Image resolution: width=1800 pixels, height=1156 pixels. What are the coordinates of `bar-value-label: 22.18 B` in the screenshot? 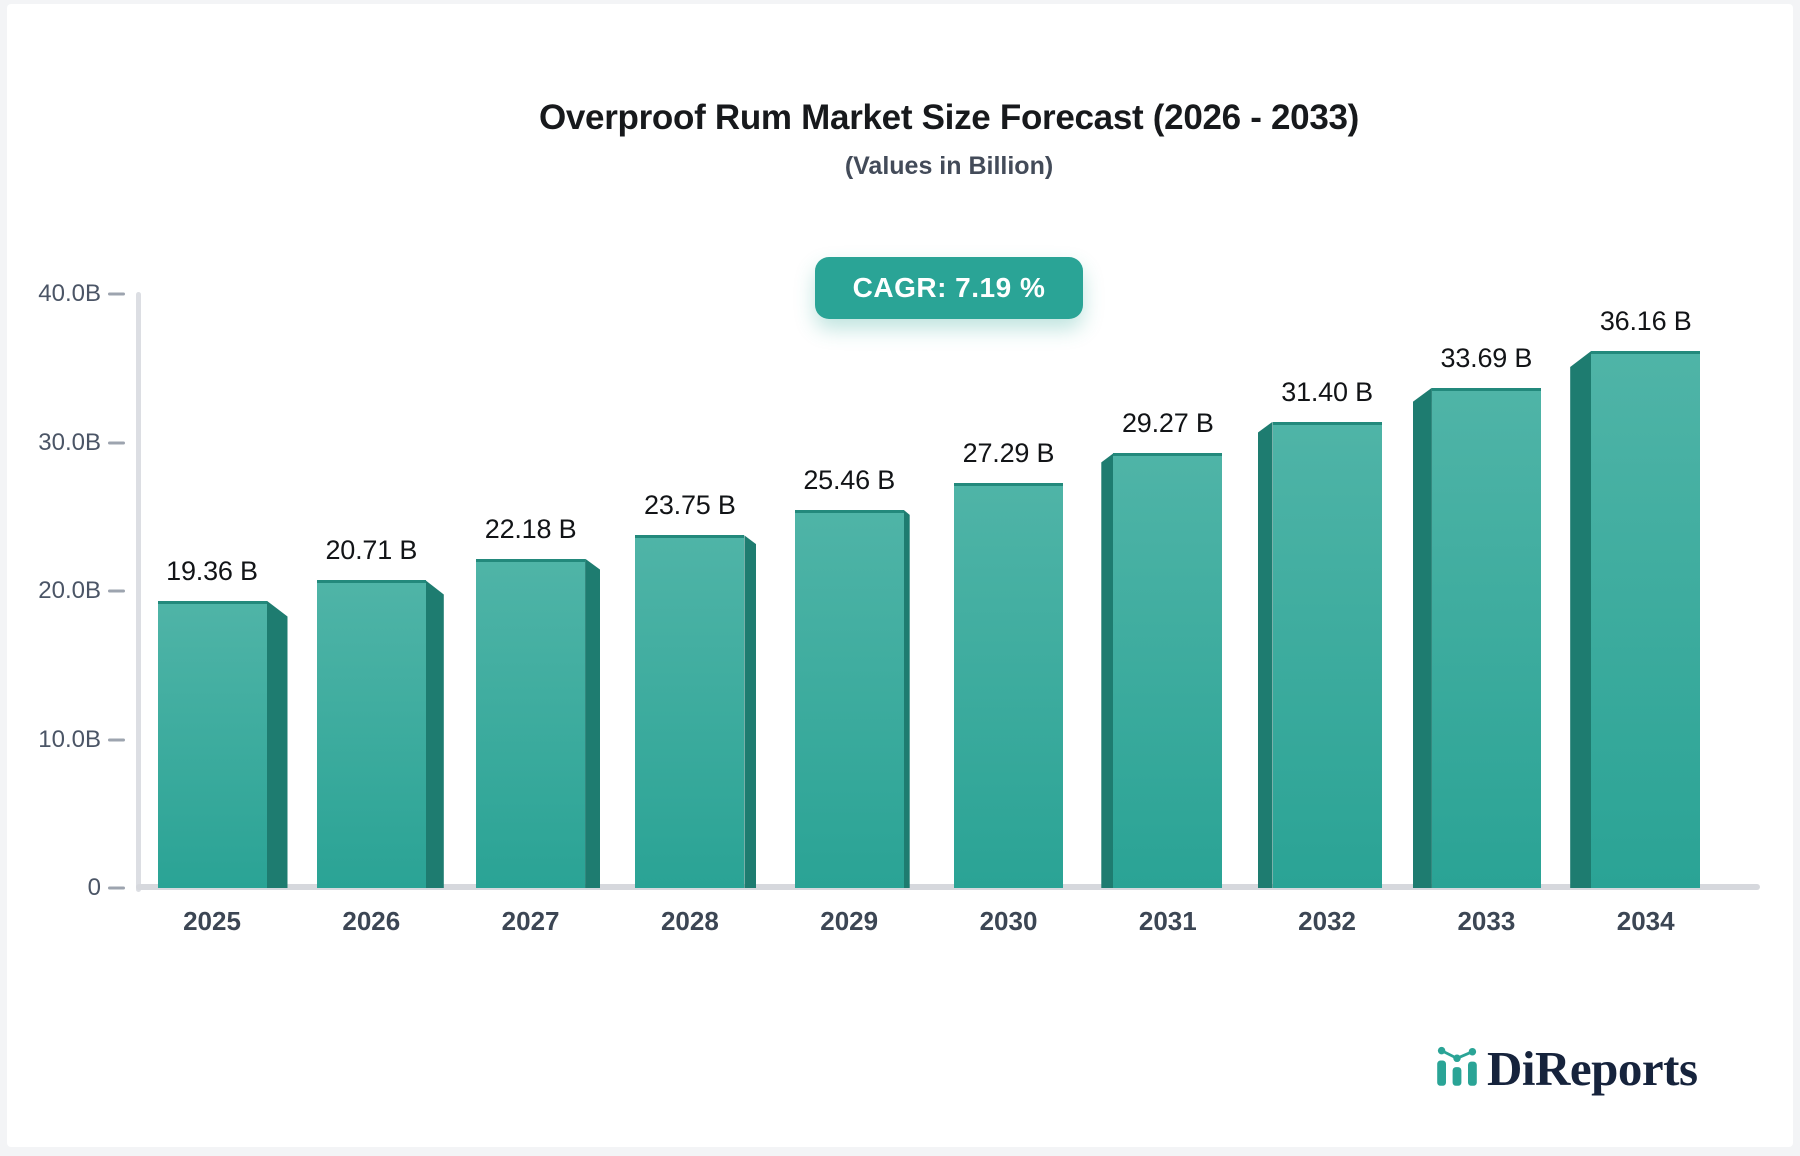 It's located at (530, 528).